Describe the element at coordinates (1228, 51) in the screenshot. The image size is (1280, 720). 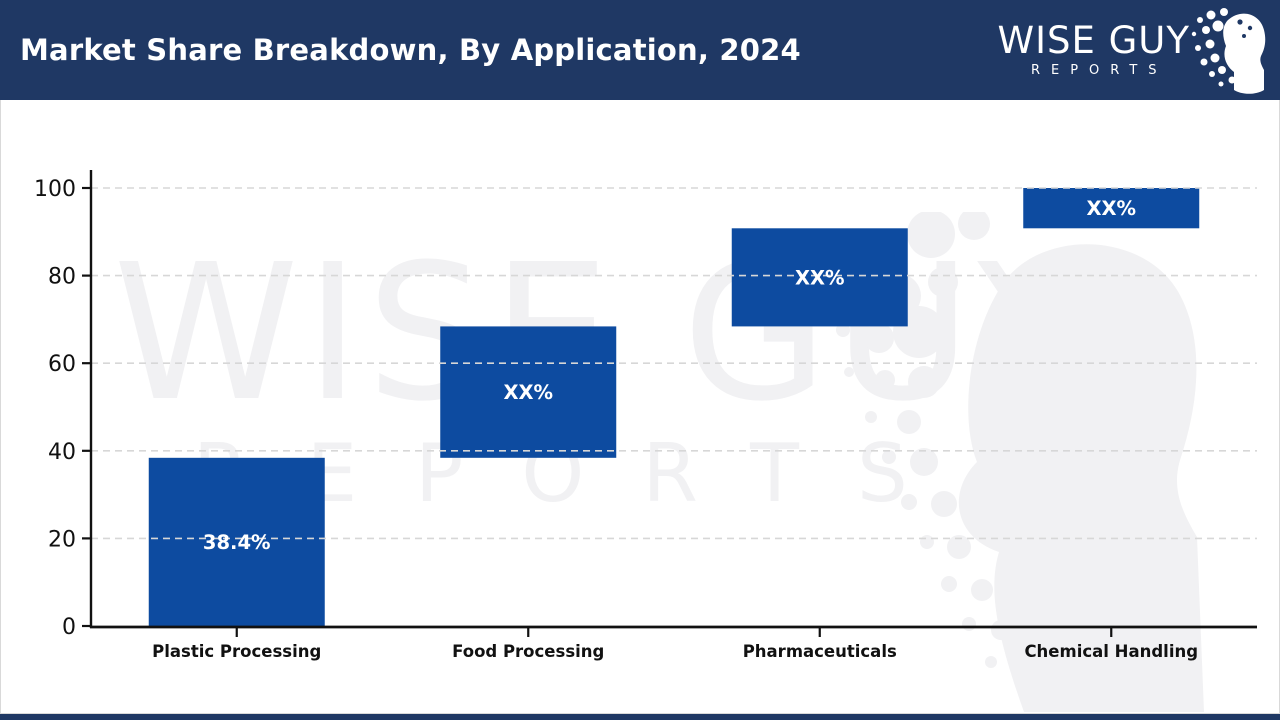
I see `brand-face-icon` at that location.